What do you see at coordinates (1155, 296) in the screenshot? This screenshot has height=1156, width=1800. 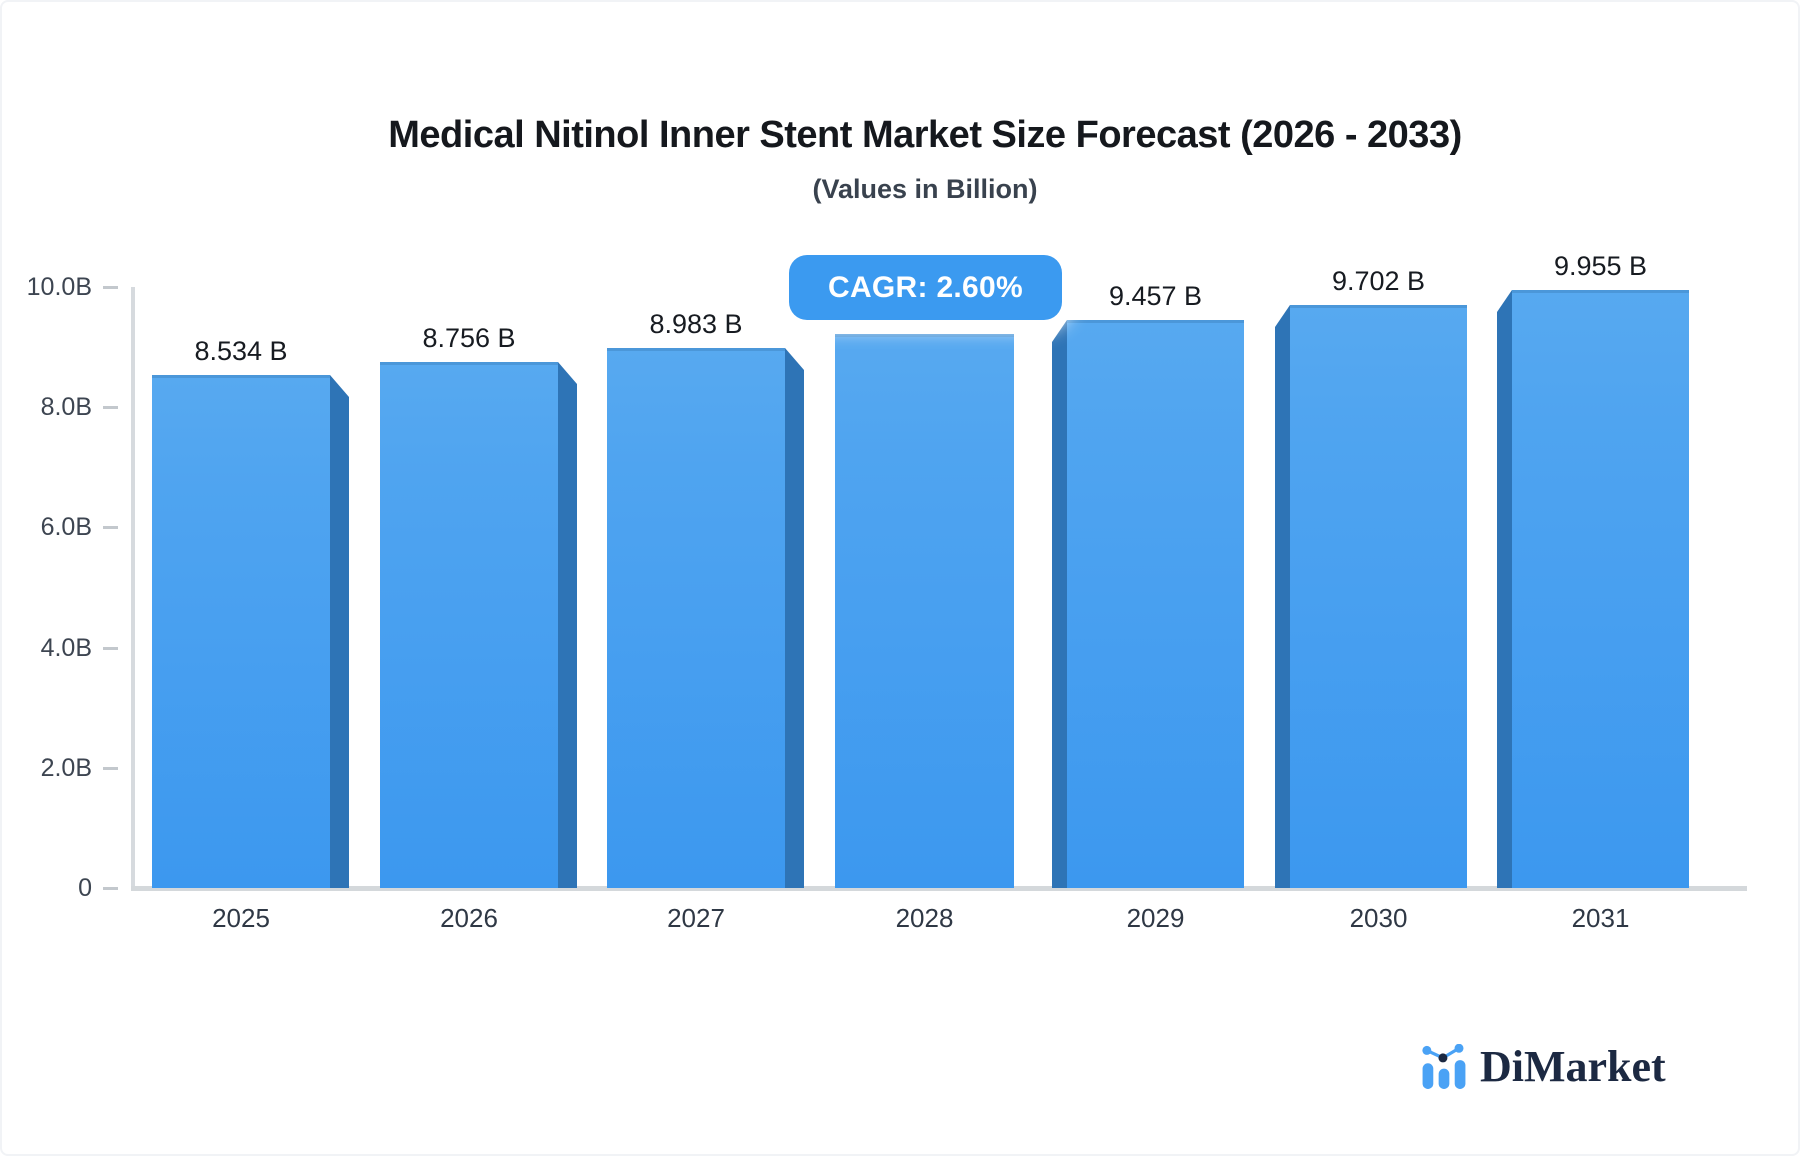 I see `bar-value-label: 9.457 B` at bounding box center [1155, 296].